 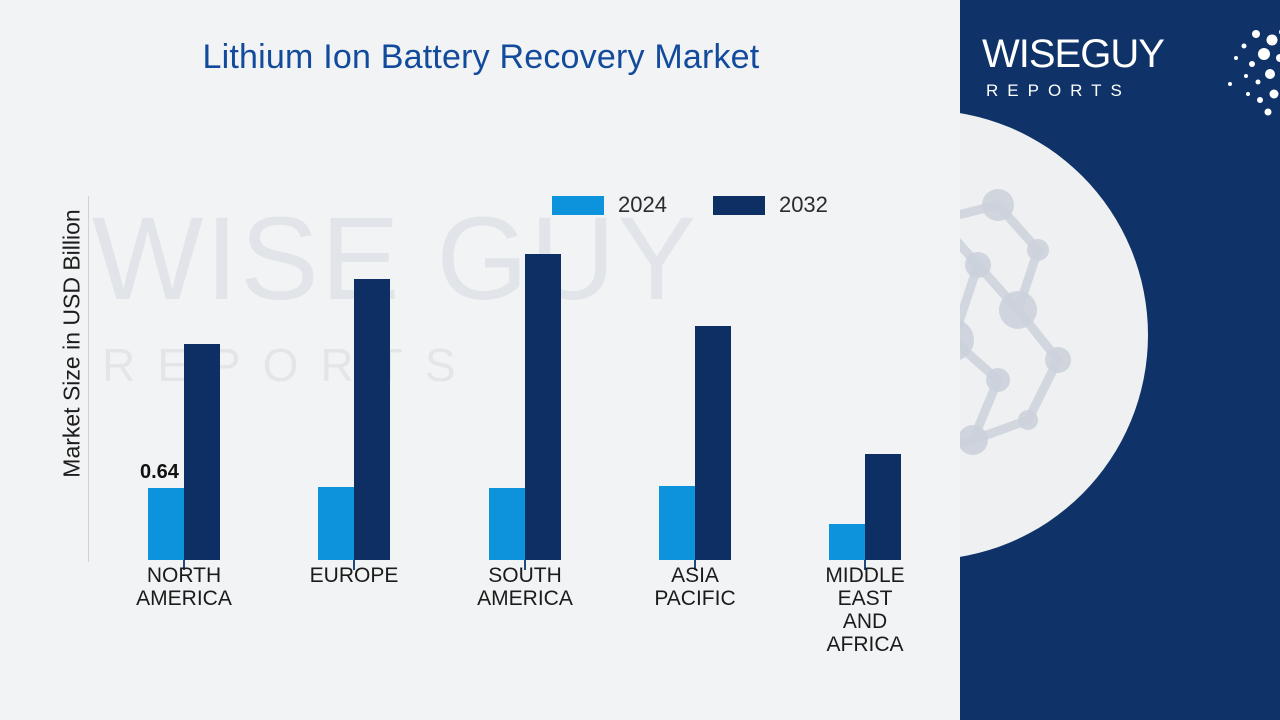 What do you see at coordinates (1254, 72) in the screenshot?
I see `logo-dots-icon` at bounding box center [1254, 72].